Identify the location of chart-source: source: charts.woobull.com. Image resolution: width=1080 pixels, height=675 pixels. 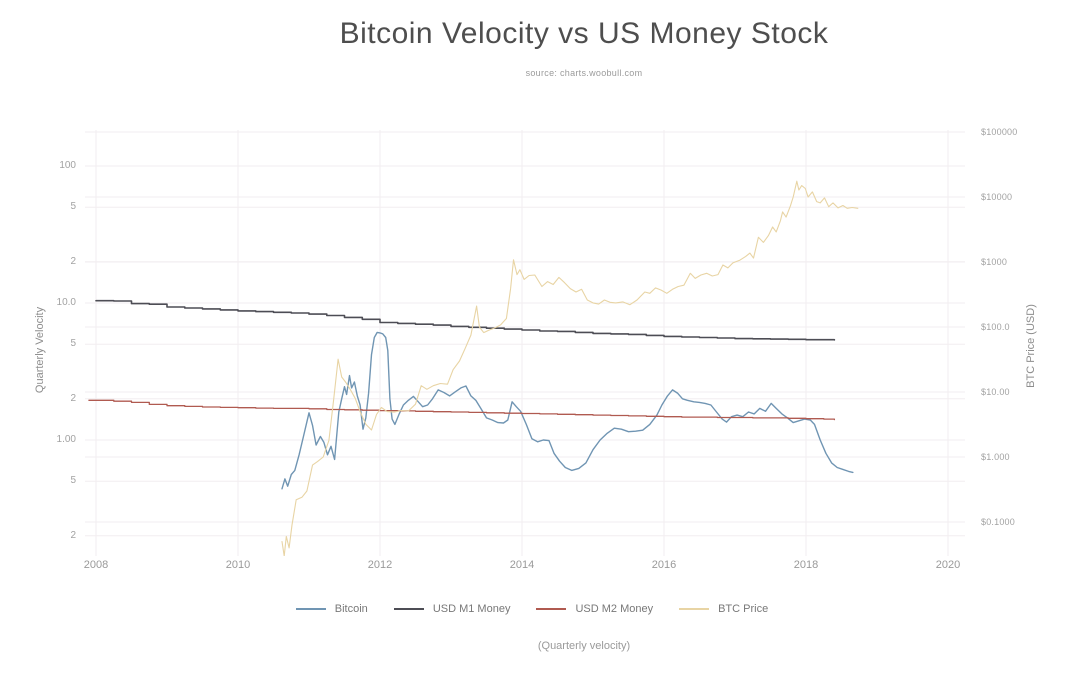
(584, 73).